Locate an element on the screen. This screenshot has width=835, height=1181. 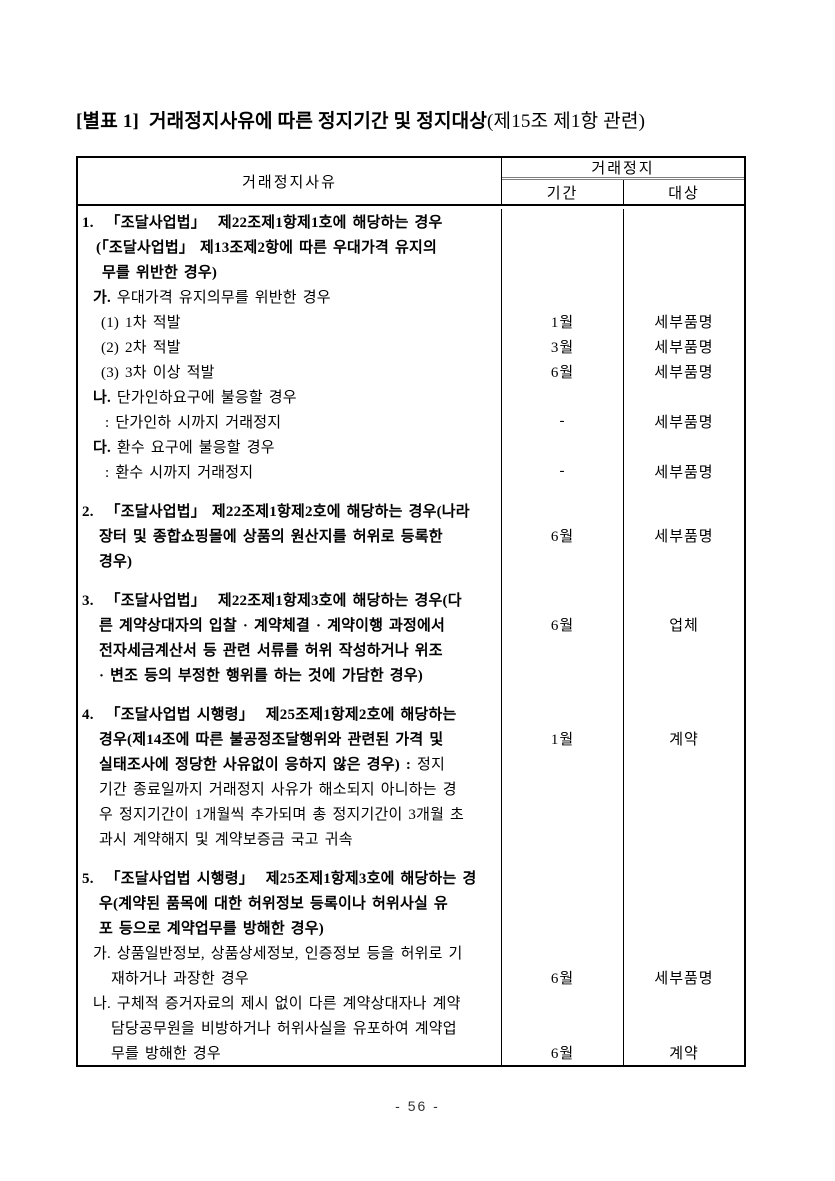
table-row: 5. 「조달사업법 시행령」 제25조제1항제3호에 해당하는 경 is located at coordinates (411, 877).